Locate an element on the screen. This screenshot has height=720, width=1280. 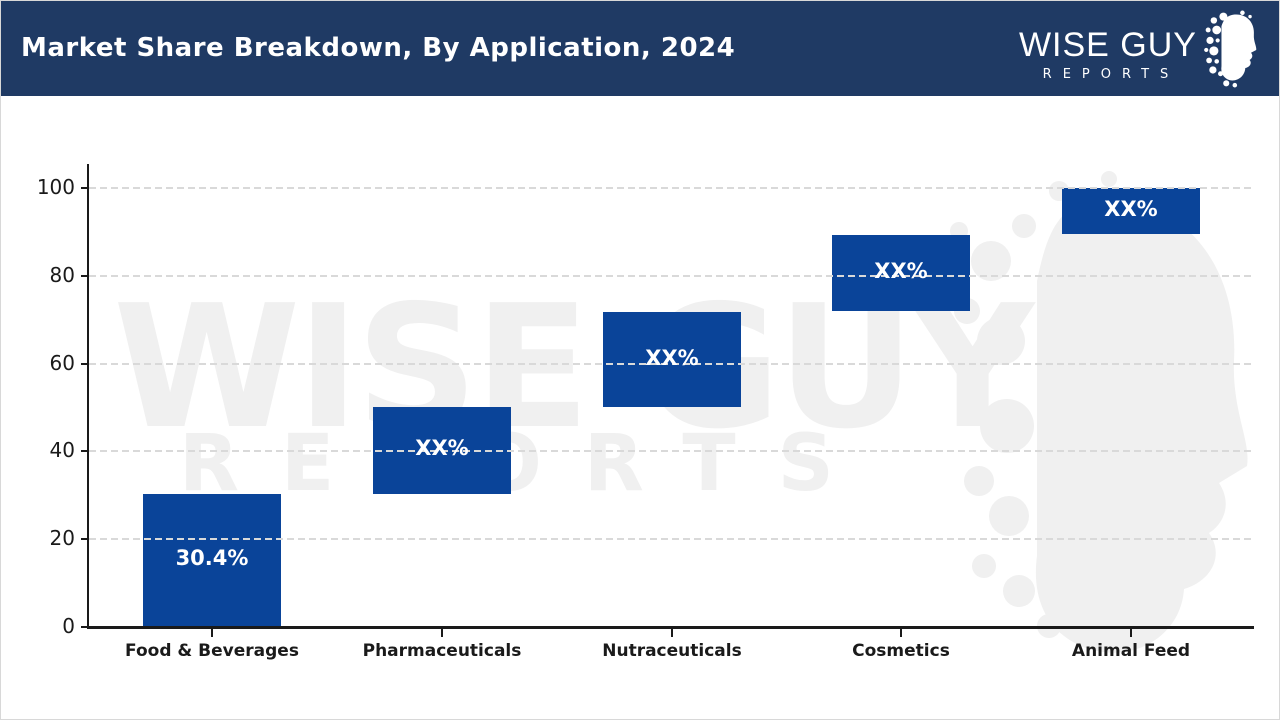
ytick-label-0: 0 is located at coordinates (68, 626).